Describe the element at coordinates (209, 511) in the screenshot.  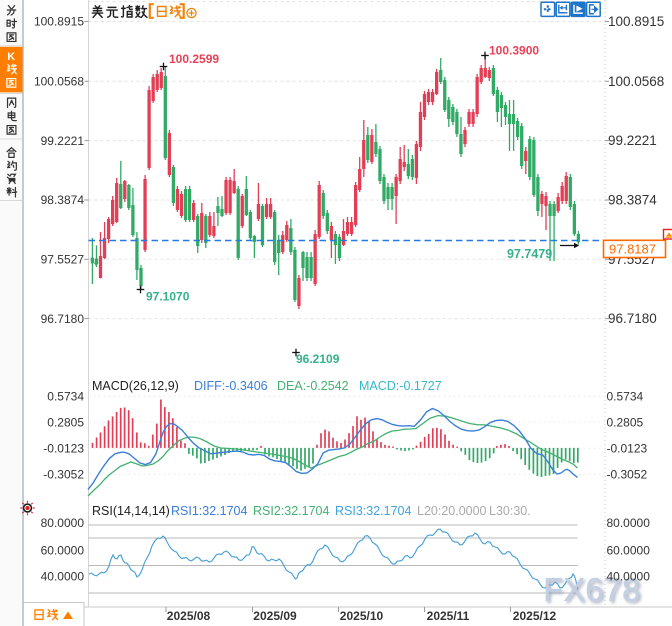
I see `svg-text: RSI1:32.1704` at that location.